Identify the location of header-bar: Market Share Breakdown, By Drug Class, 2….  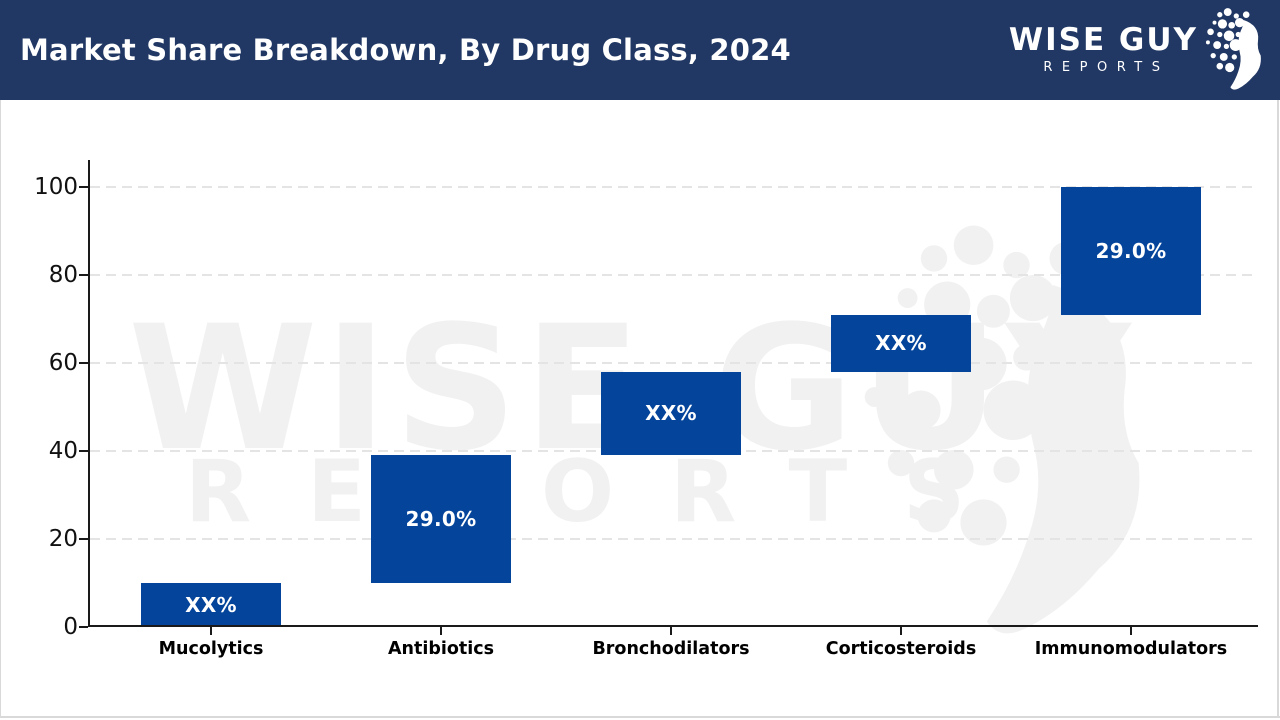
(640, 50).